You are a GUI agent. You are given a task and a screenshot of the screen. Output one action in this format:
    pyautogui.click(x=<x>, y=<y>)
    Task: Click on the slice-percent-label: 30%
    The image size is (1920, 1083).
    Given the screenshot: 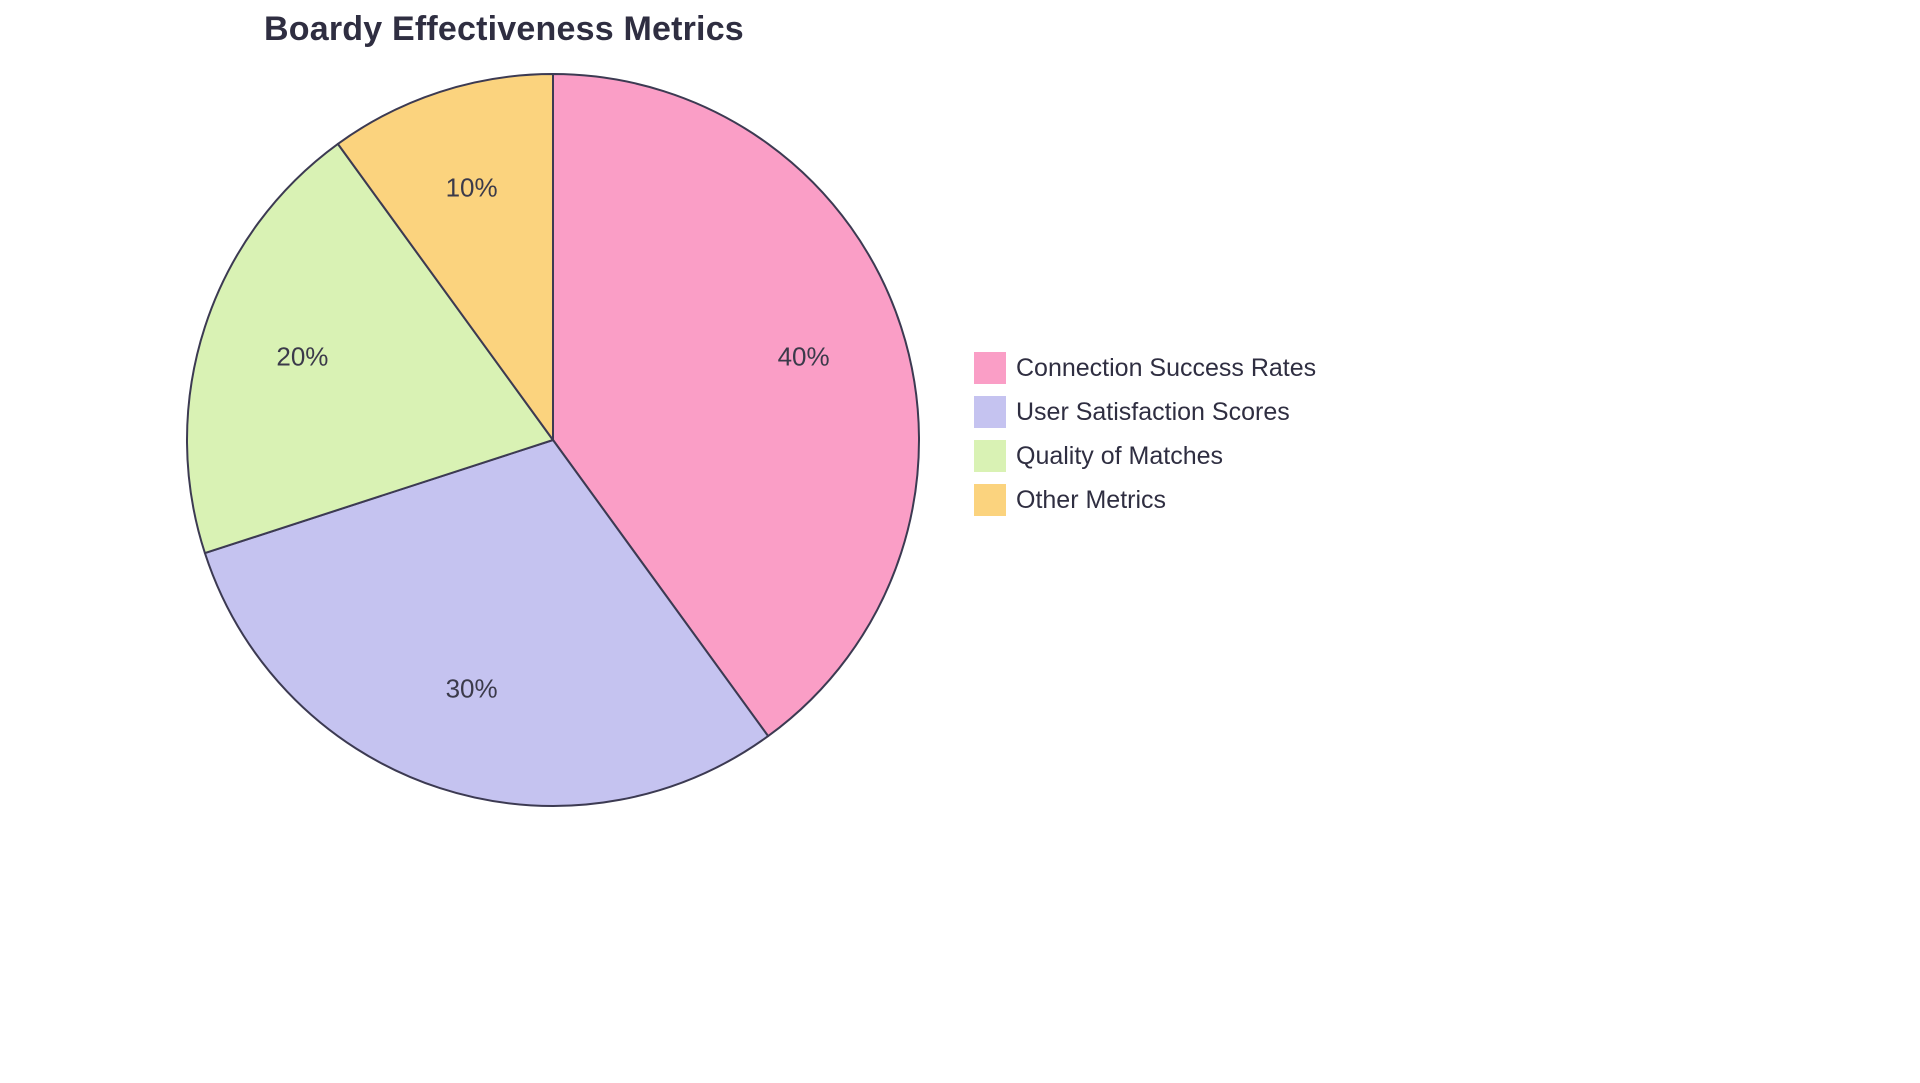 What is the action you would take?
    pyautogui.click(x=472, y=688)
    